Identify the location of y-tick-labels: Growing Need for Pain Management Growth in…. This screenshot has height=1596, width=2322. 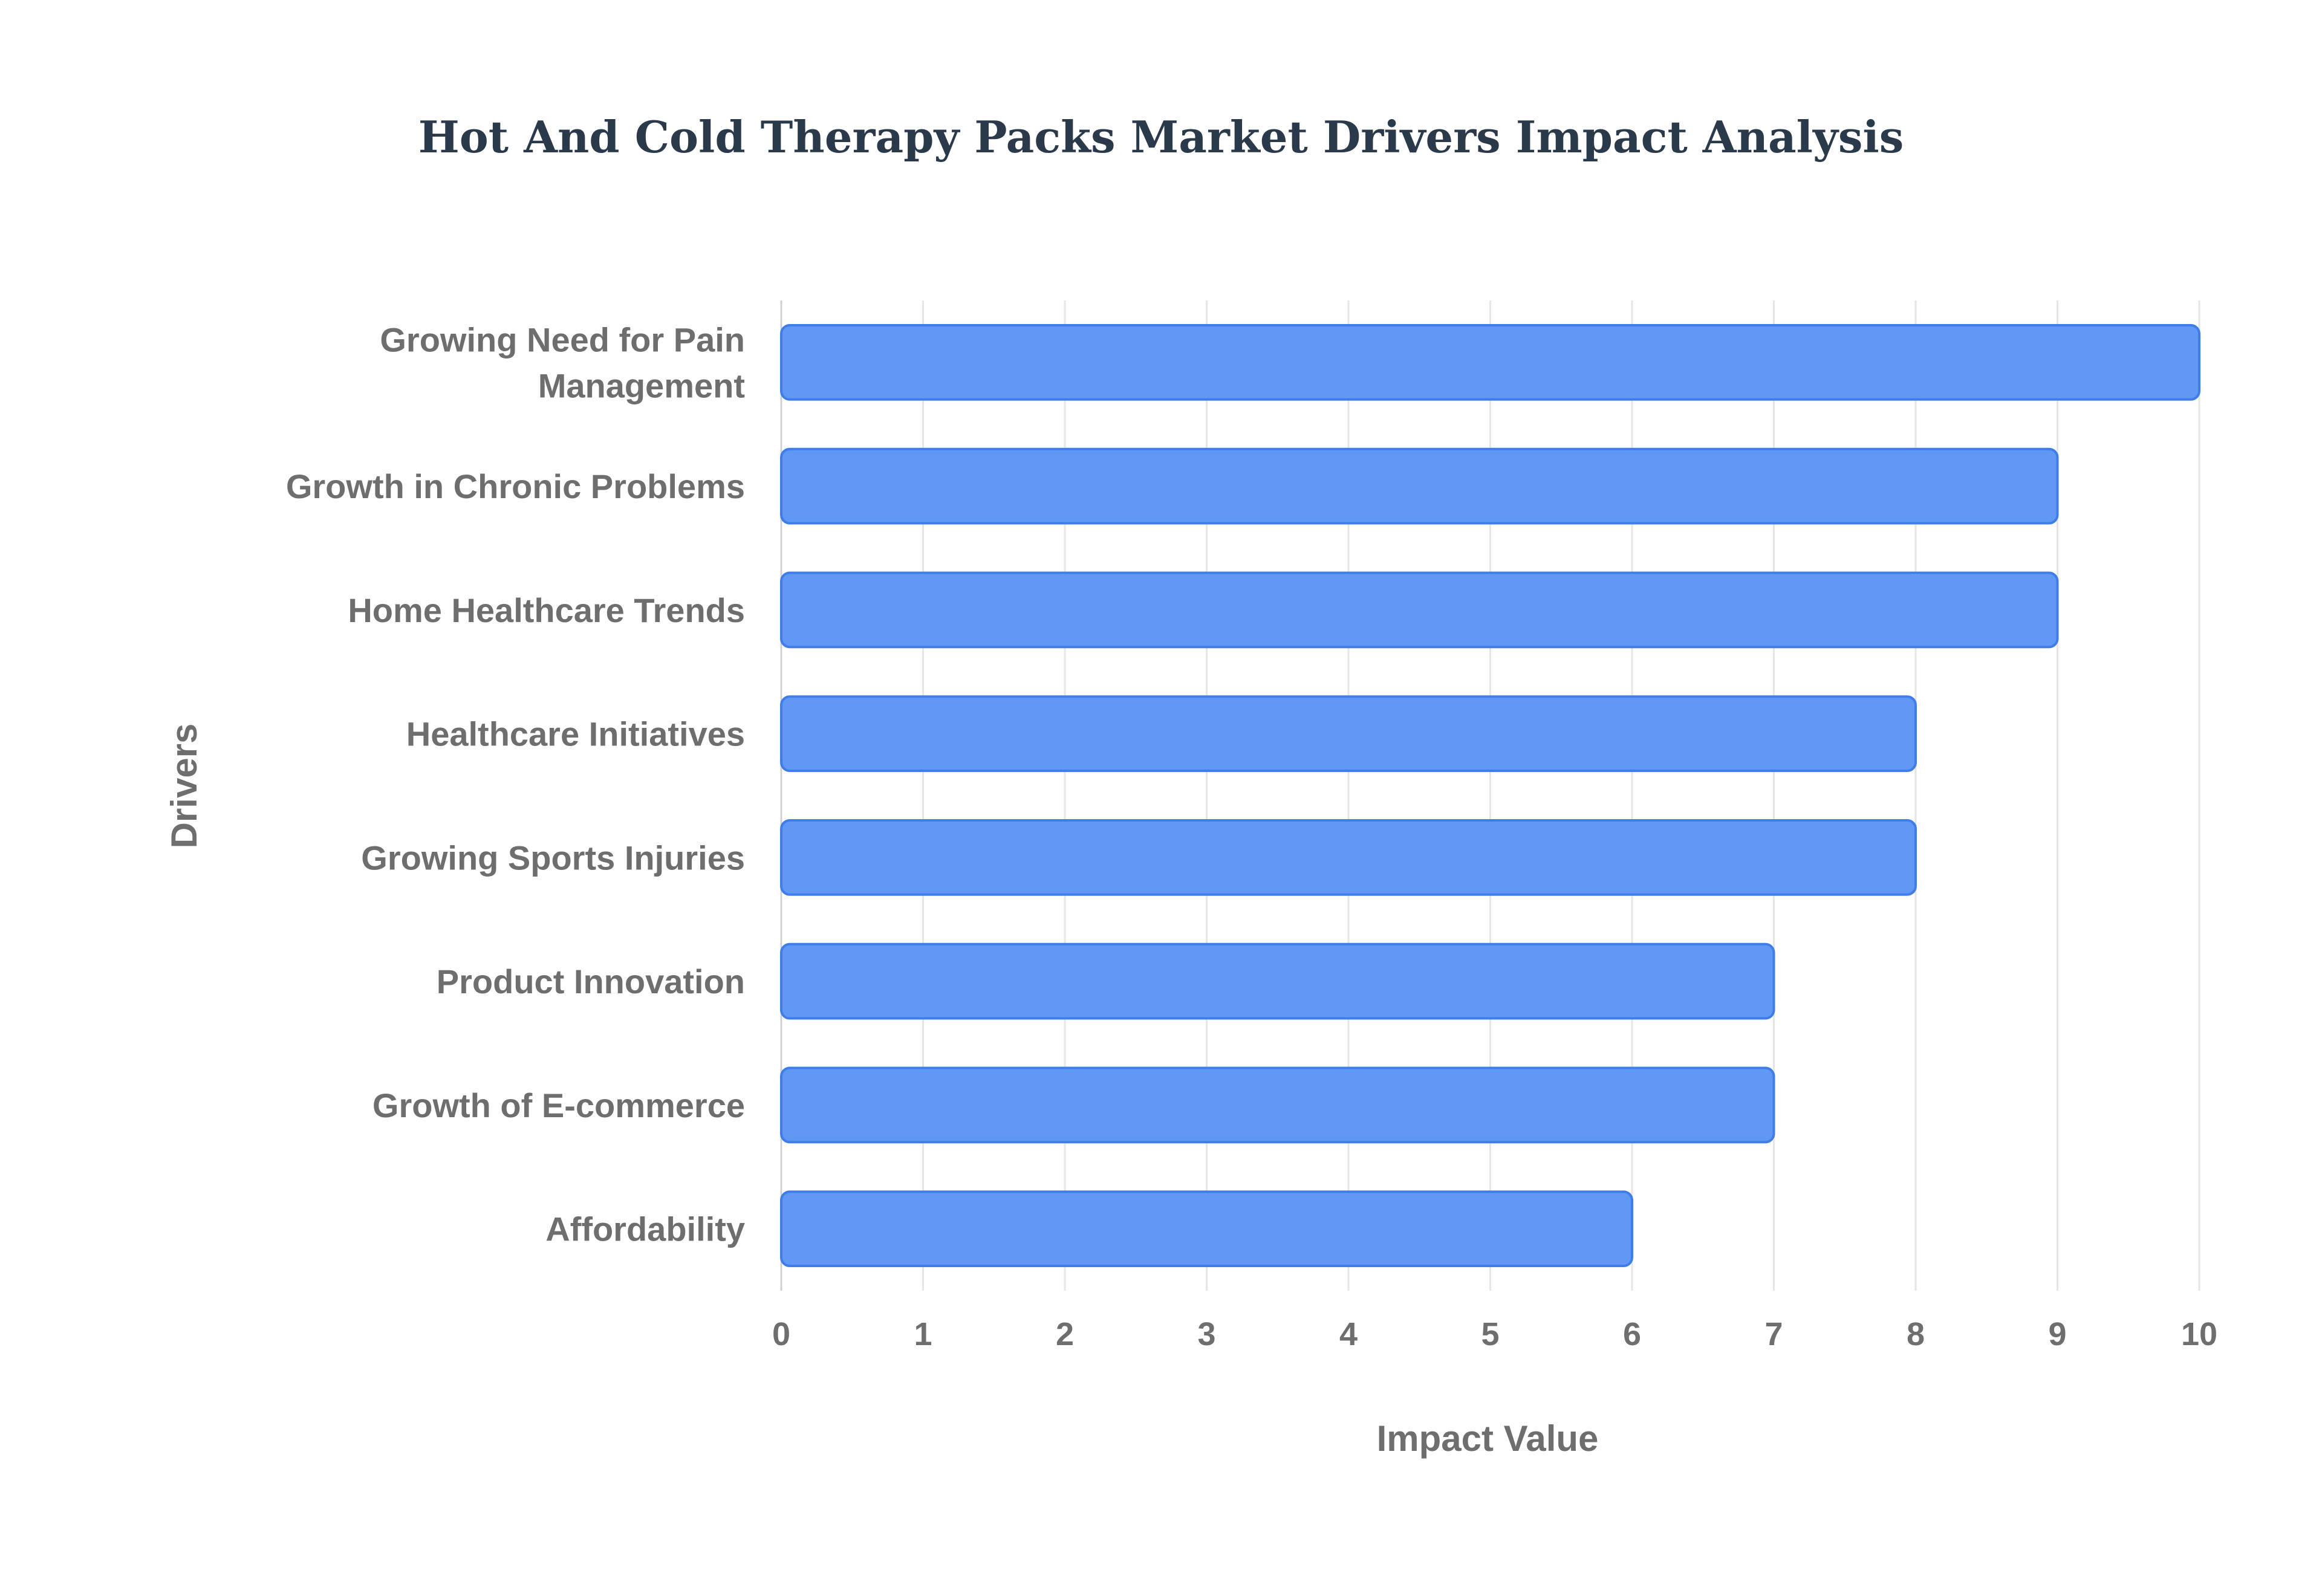
(515, 784).